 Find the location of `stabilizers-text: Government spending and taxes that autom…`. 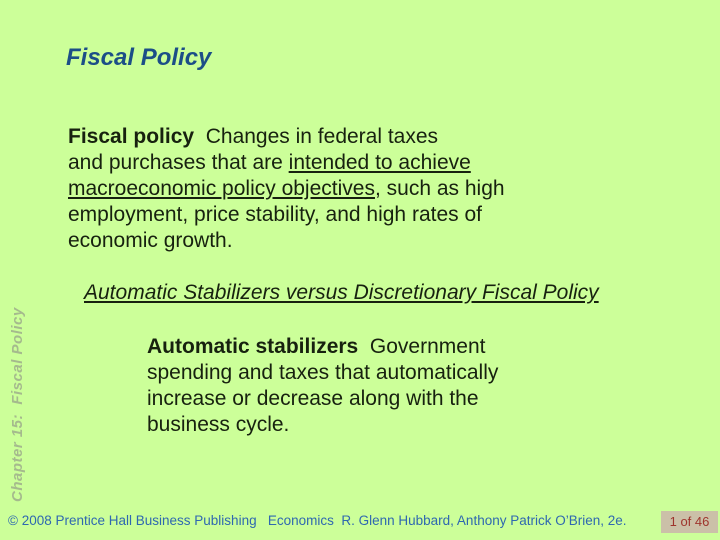

stabilizers-text: Government spending and taxes that autom… is located at coordinates (323, 385).